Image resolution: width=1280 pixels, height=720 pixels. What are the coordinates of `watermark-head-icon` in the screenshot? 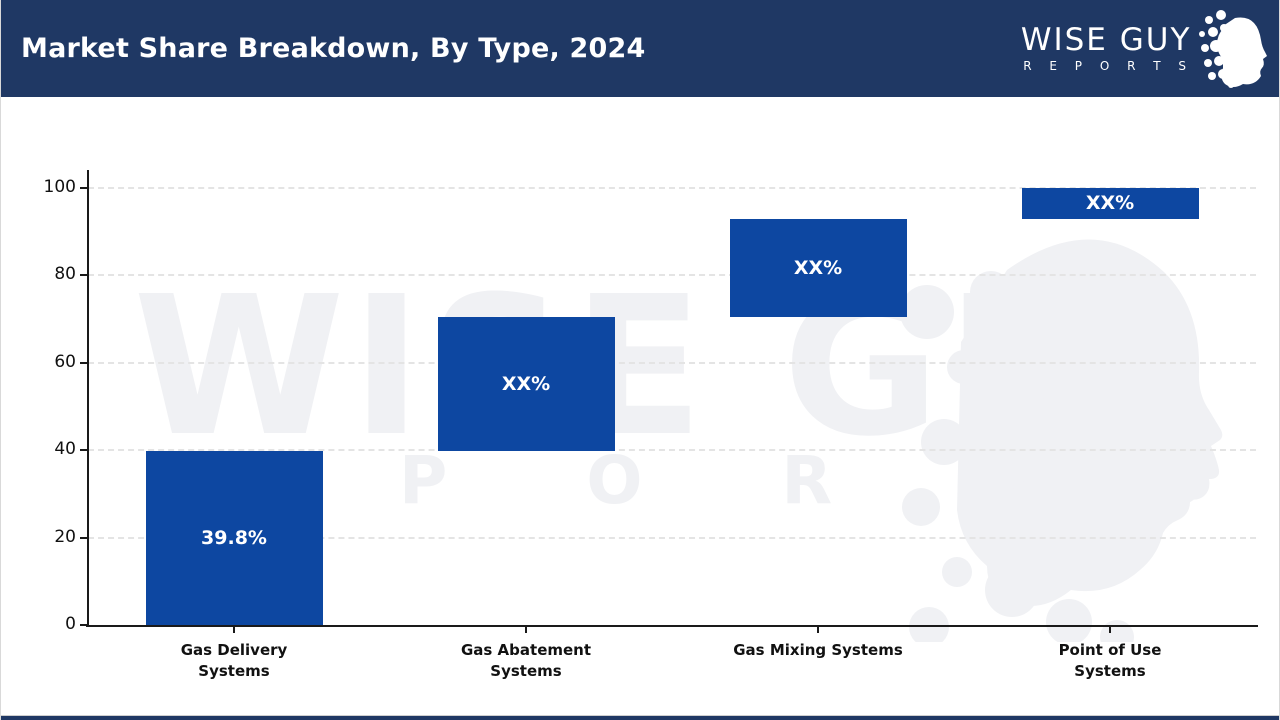 It's located at (1058, 440).